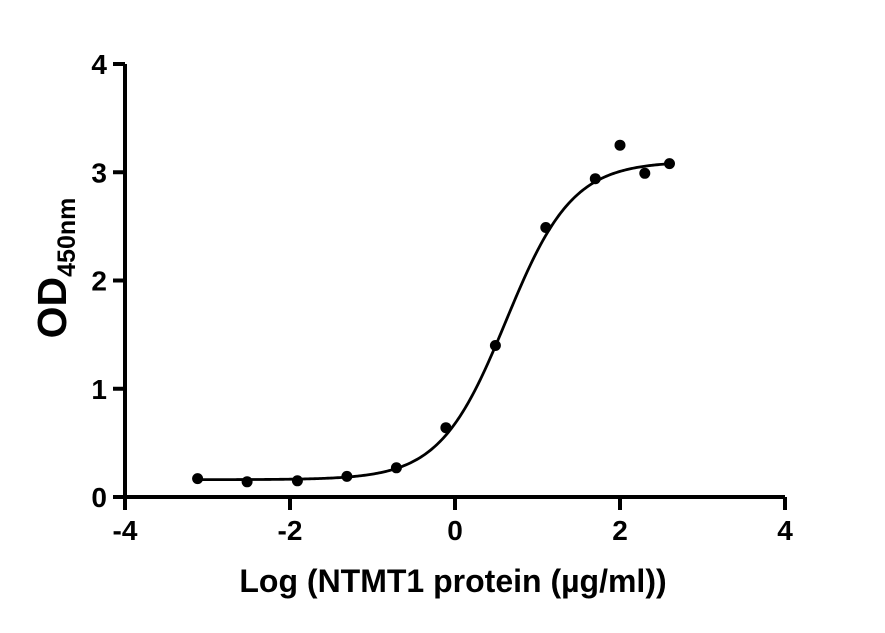 The height and width of the screenshot is (633, 885). I want to click on y-tick-label-1: 1, so click(99, 389).